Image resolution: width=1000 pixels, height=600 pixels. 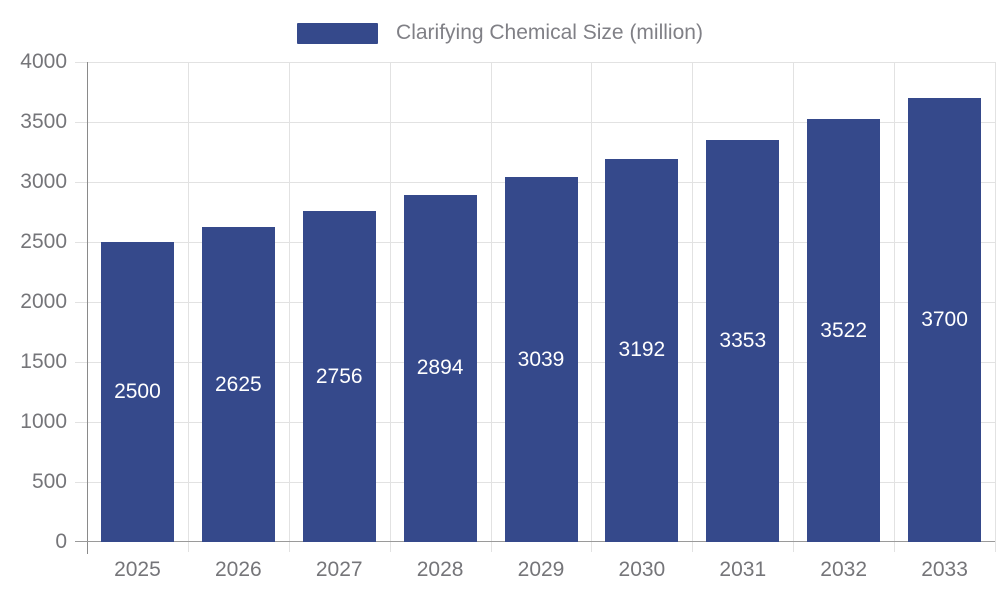 What do you see at coordinates (944, 569) in the screenshot?
I see `x-tick-label: 2033` at bounding box center [944, 569].